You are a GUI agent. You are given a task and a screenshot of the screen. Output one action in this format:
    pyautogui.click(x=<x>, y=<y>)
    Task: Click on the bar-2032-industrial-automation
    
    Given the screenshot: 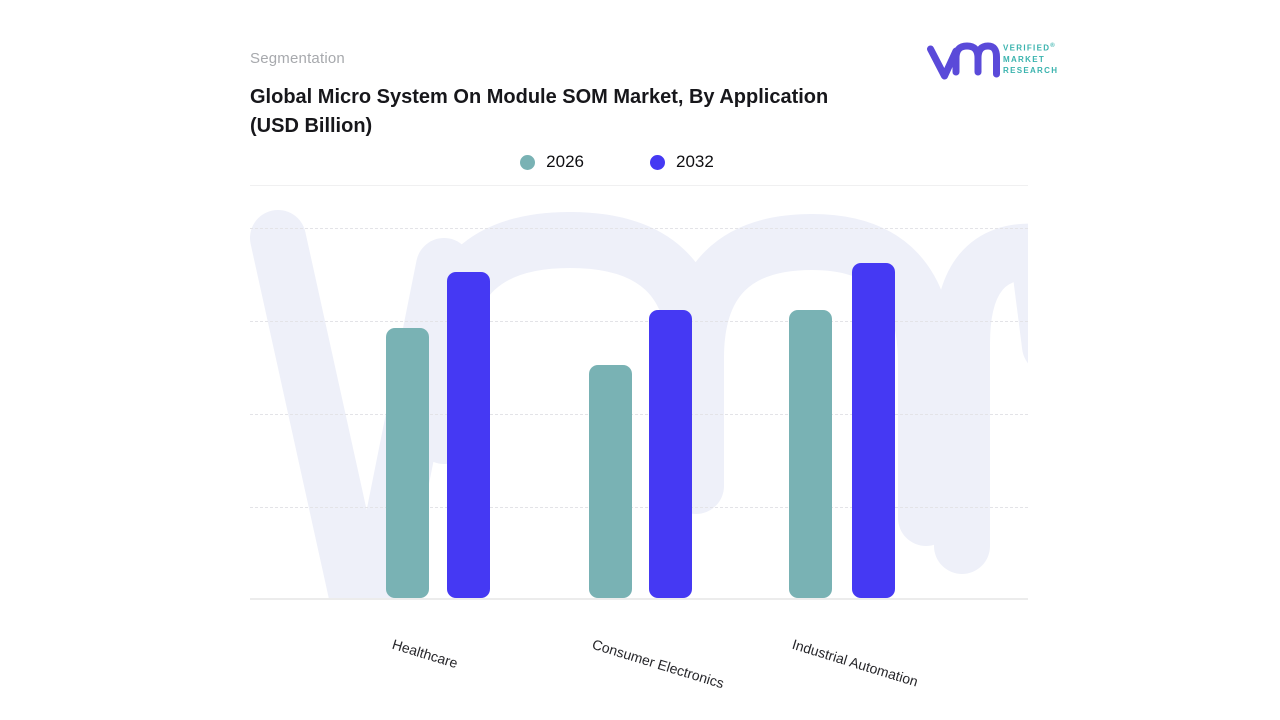 What is the action you would take?
    pyautogui.click(x=873, y=430)
    